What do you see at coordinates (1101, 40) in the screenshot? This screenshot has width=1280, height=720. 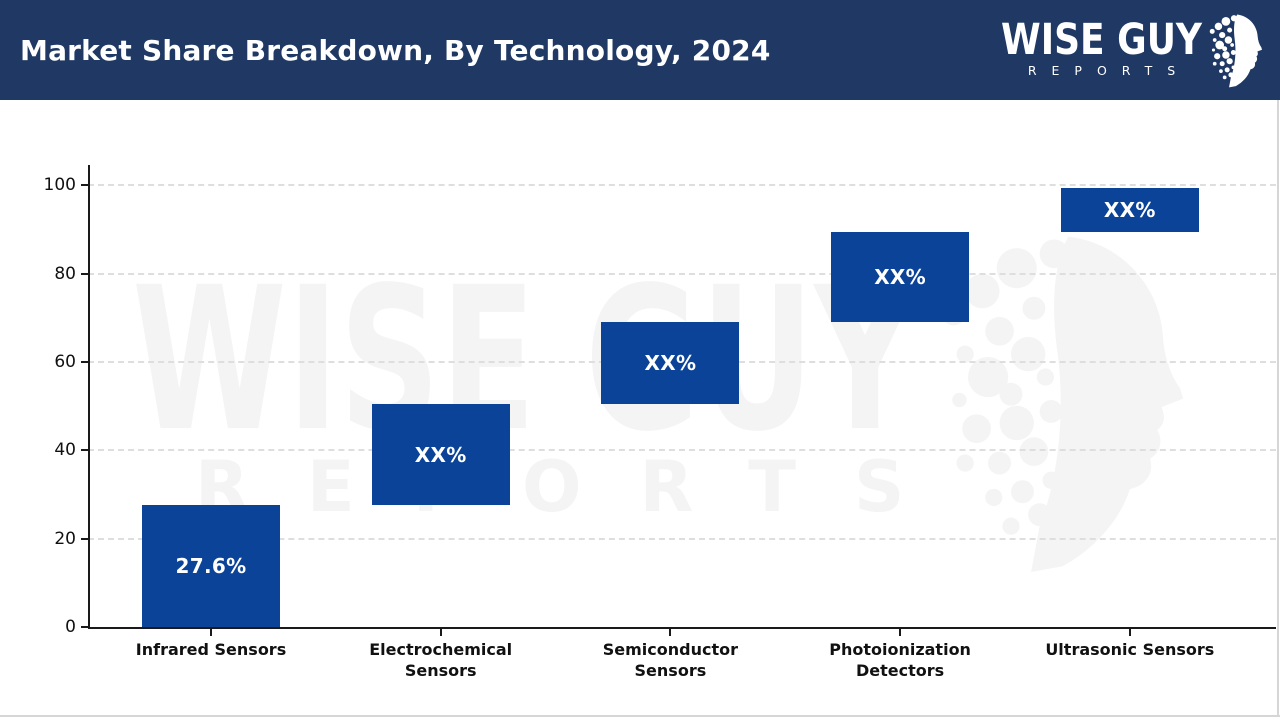 I see `logo-wise-guy-label: WISE GUY` at bounding box center [1101, 40].